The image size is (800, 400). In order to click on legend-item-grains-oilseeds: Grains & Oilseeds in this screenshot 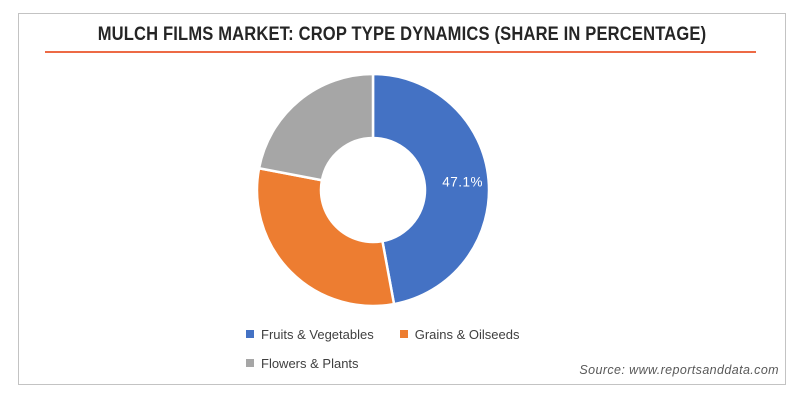, I will do `click(459, 334)`.